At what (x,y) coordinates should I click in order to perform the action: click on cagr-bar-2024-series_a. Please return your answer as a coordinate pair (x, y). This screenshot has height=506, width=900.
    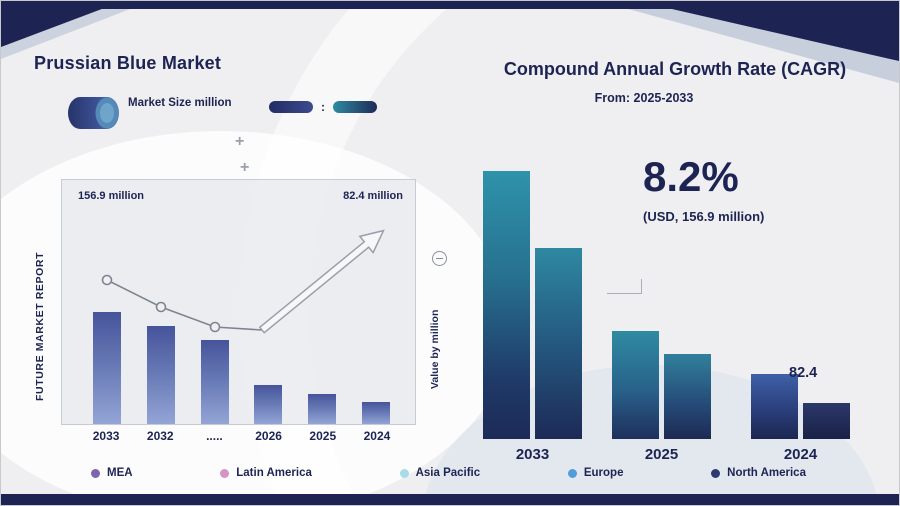
    Looking at the image, I should click on (774, 406).